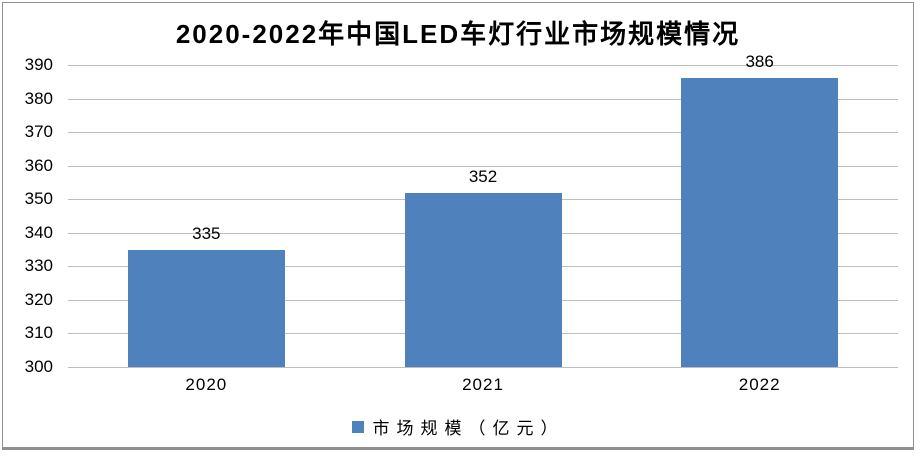 The image size is (920, 456). Describe the element at coordinates (38, 165) in the screenshot. I see `y-axis-tick-label: 360` at that location.